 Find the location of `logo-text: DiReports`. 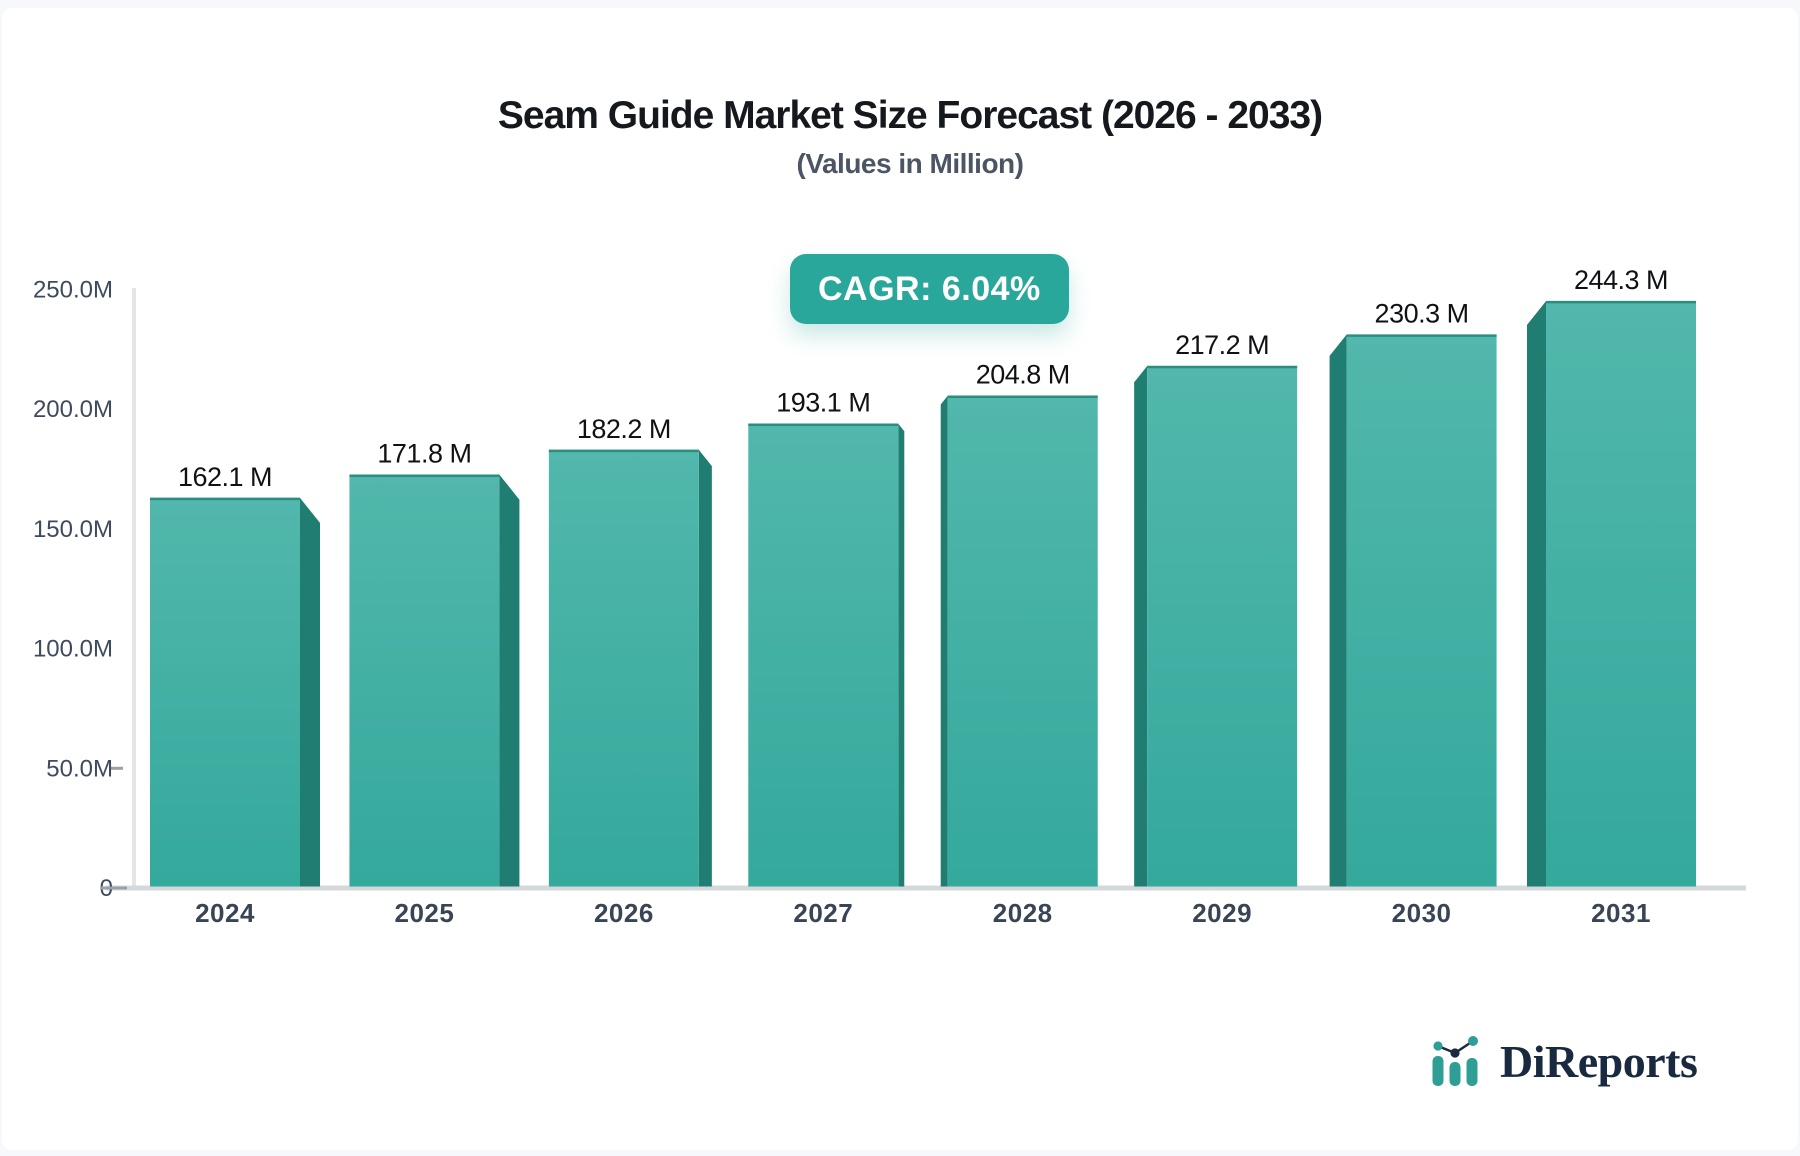

logo-text: DiReports is located at coordinates (1599, 1061).